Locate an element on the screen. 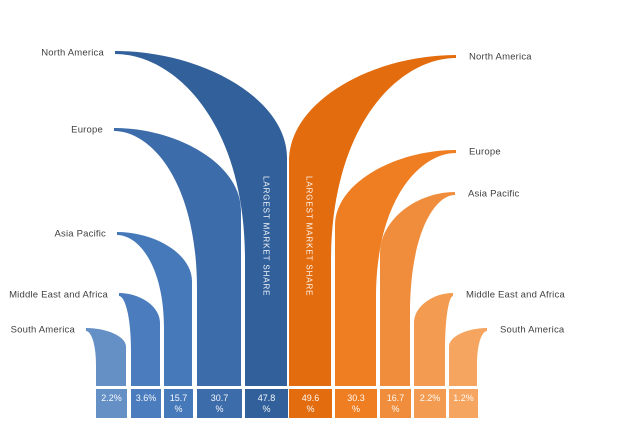 The height and width of the screenshot is (424, 617). region-label-left-south-america: South America is located at coordinates (42, 330).